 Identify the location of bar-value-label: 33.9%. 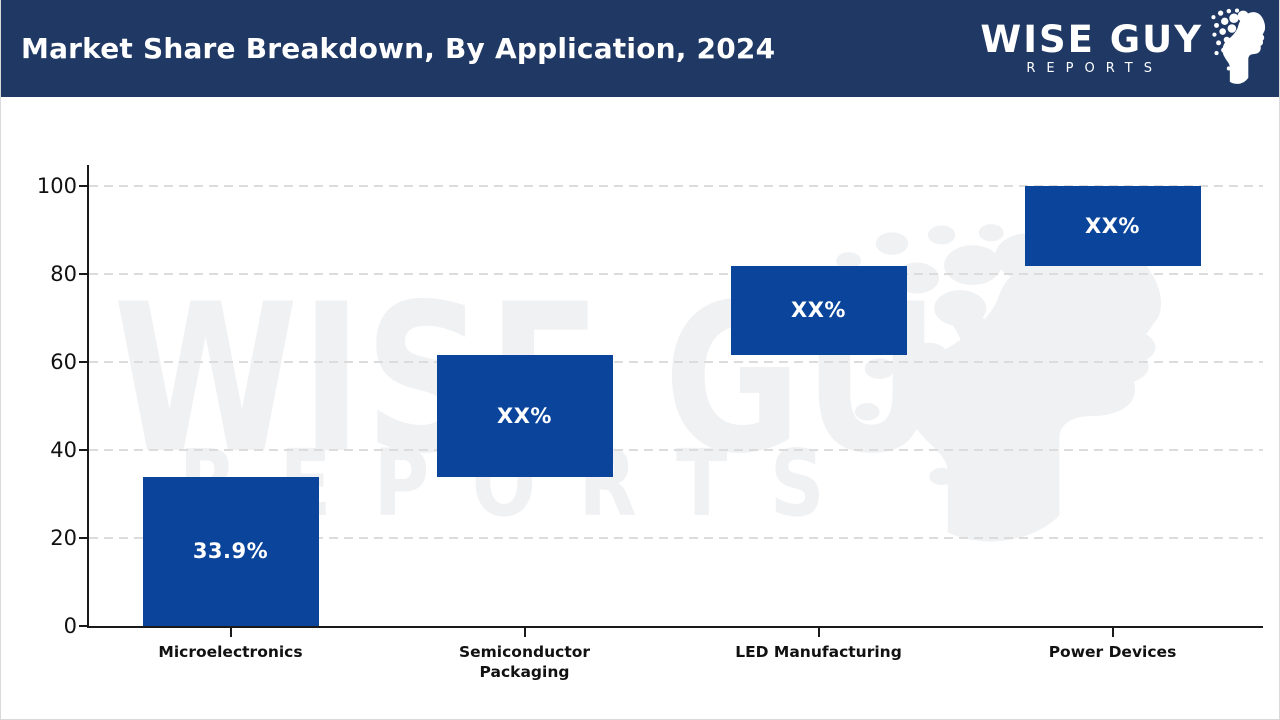
(230, 551).